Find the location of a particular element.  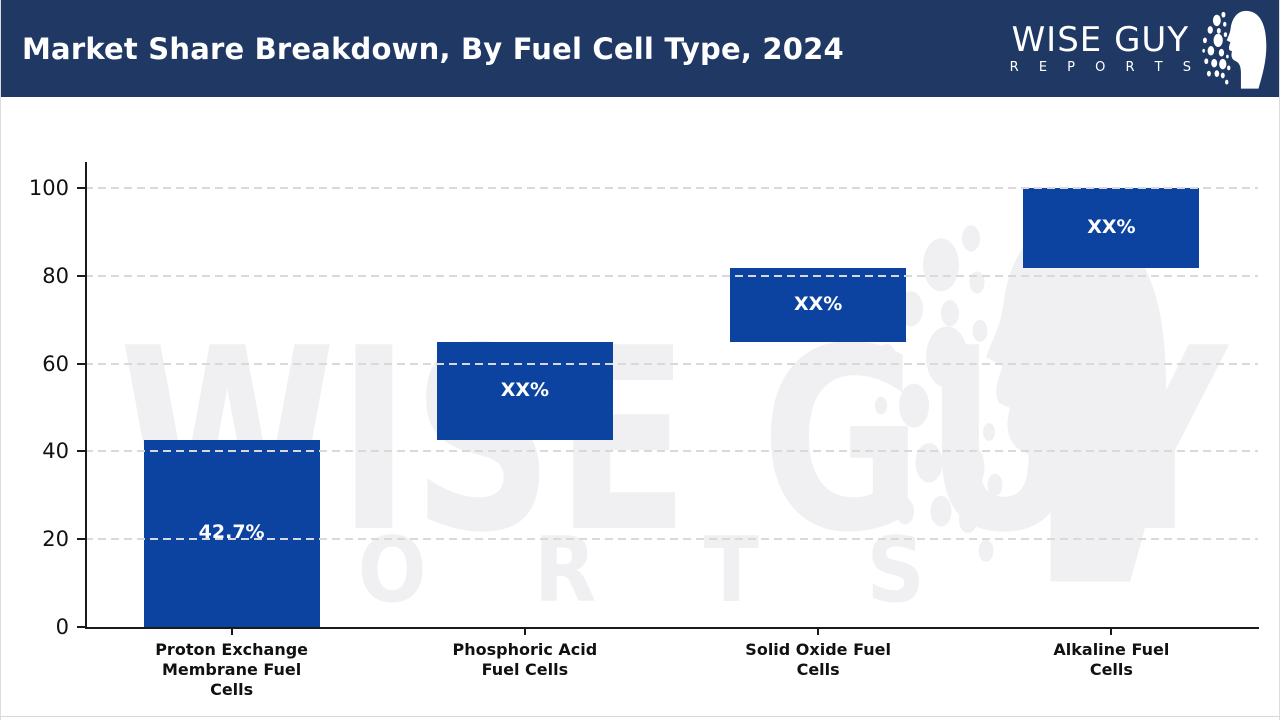

y-tick-label: 20 is located at coordinates (55, 539).